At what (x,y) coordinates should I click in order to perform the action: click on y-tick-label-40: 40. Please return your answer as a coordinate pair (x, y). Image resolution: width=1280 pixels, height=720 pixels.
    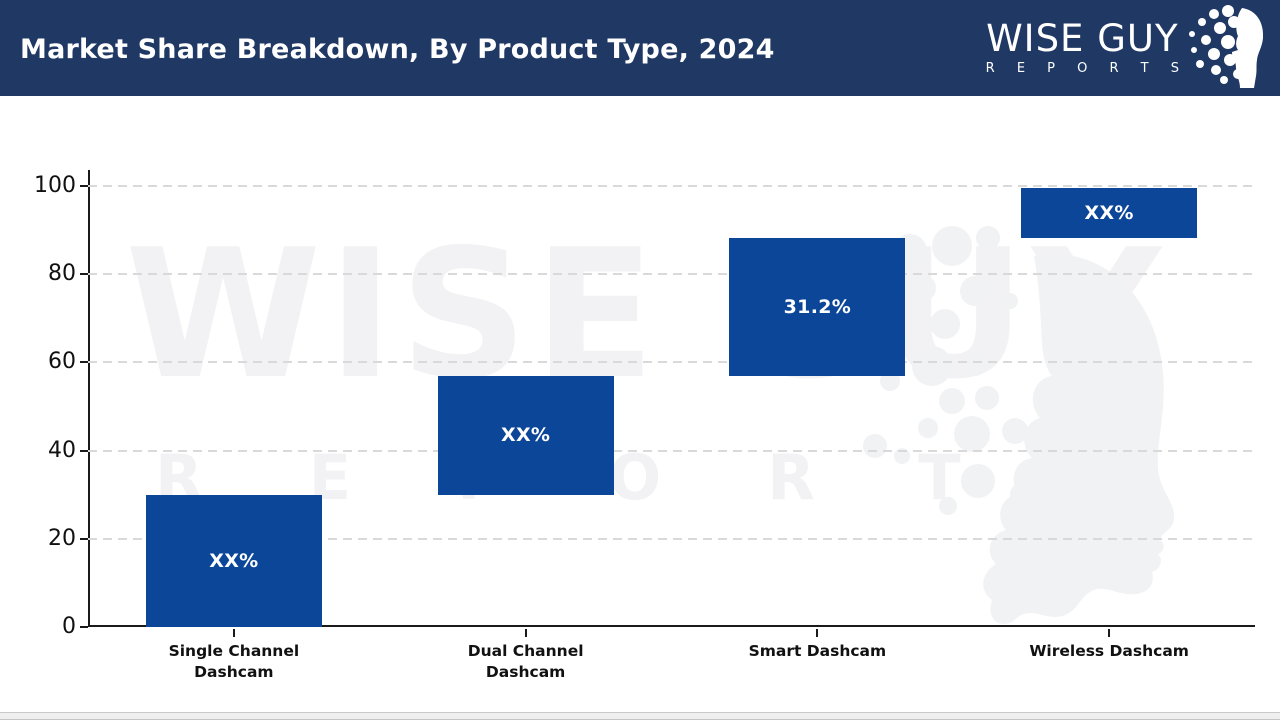
    Looking at the image, I should click on (62, 450).